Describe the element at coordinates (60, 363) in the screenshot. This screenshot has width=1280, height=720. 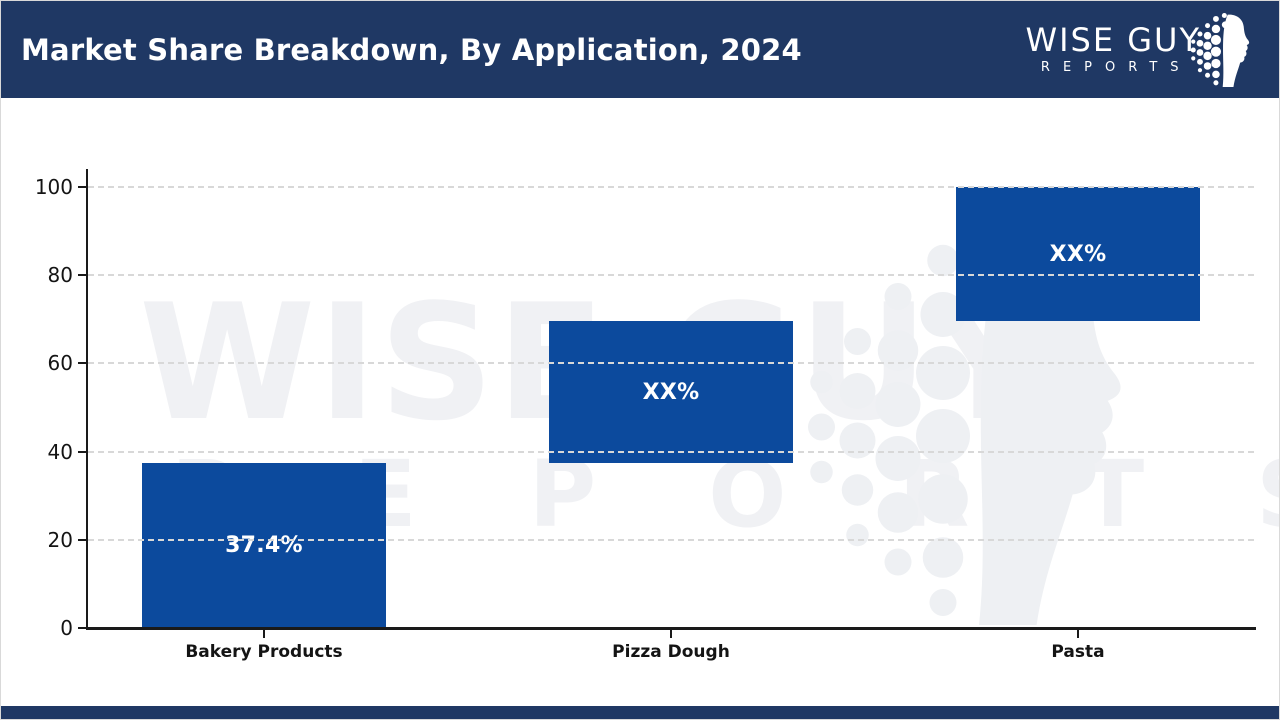
I see `y-tick-label: 60` at that location.